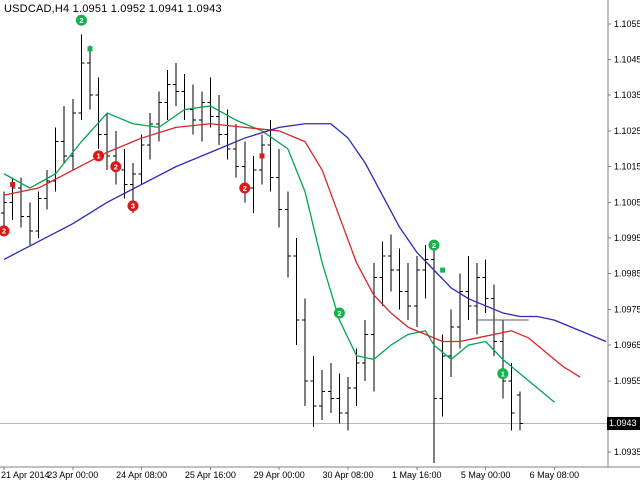  I want to click on y-axis-label: 1.0995, so click(627, 238).